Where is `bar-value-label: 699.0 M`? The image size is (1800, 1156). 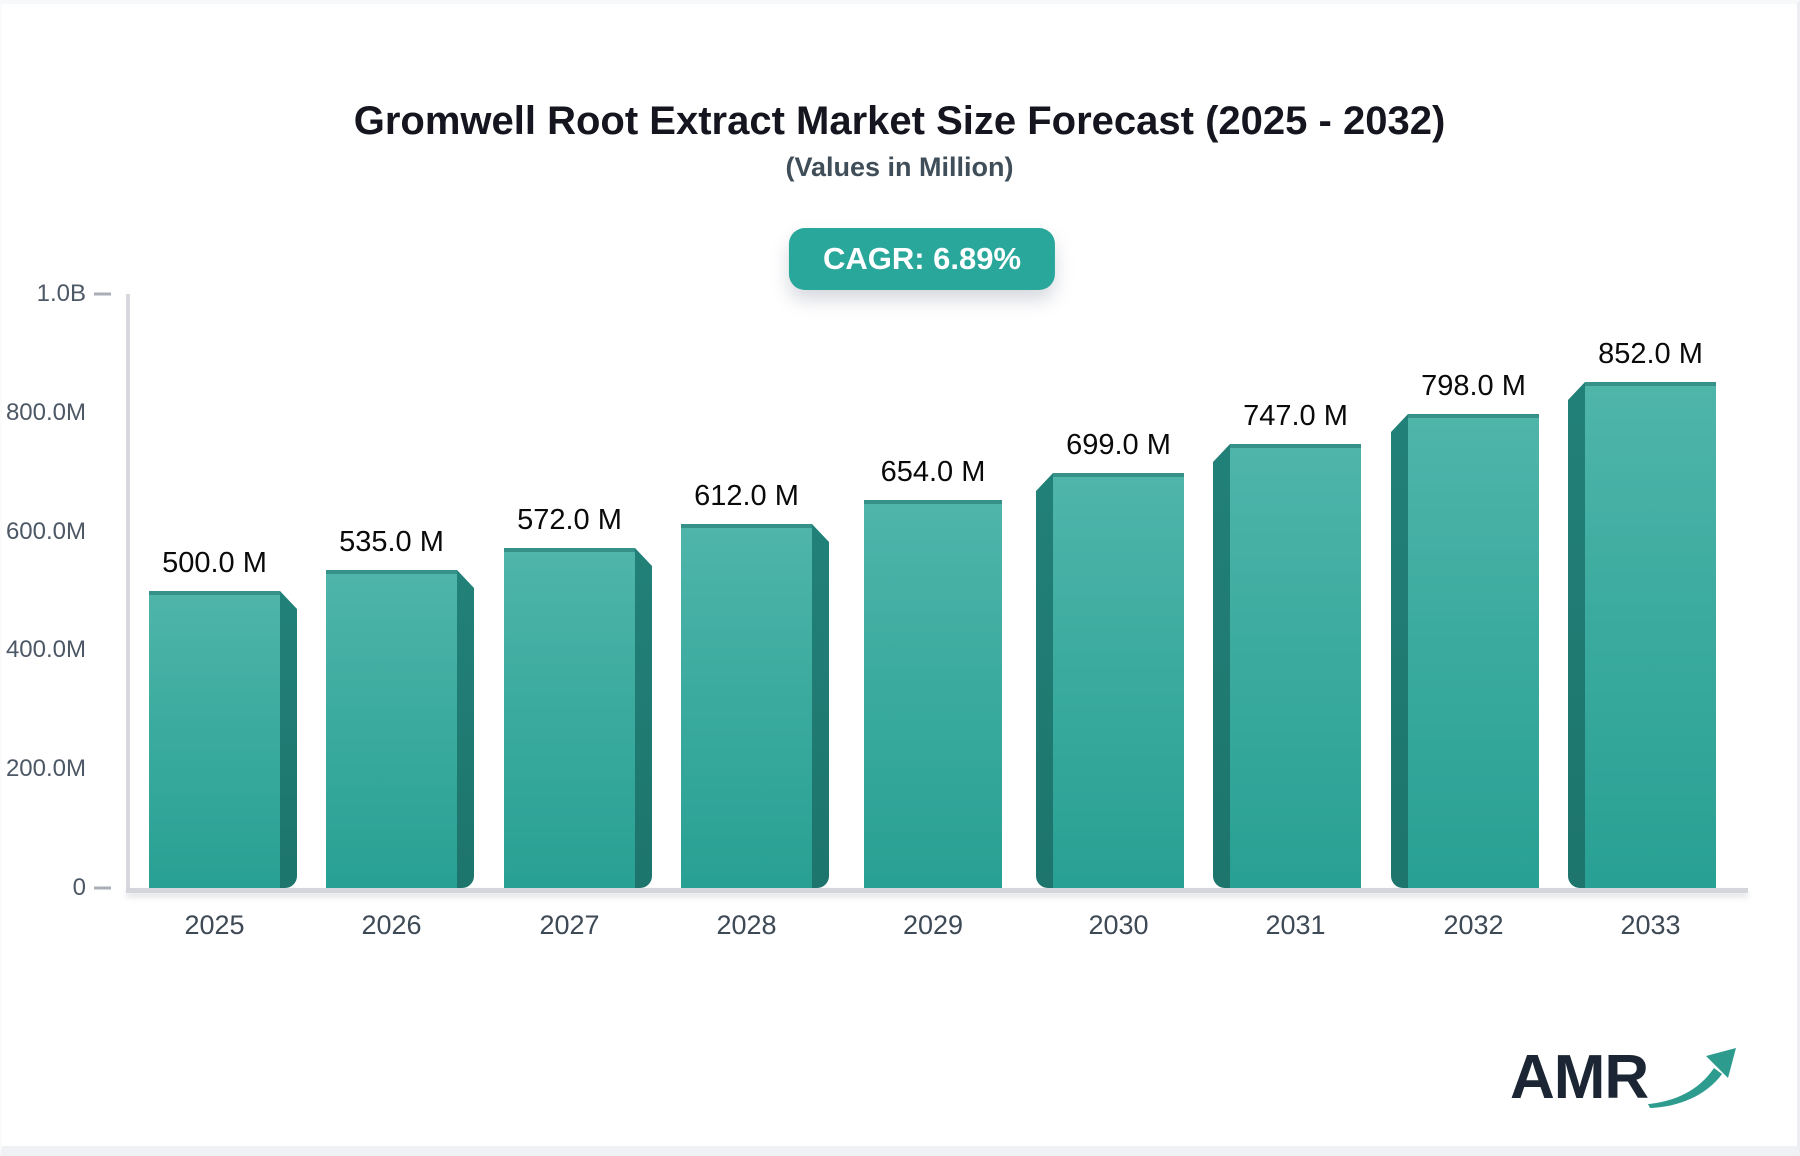 bar-value-label: 699.0 M is located at coordinates (1118, 445).